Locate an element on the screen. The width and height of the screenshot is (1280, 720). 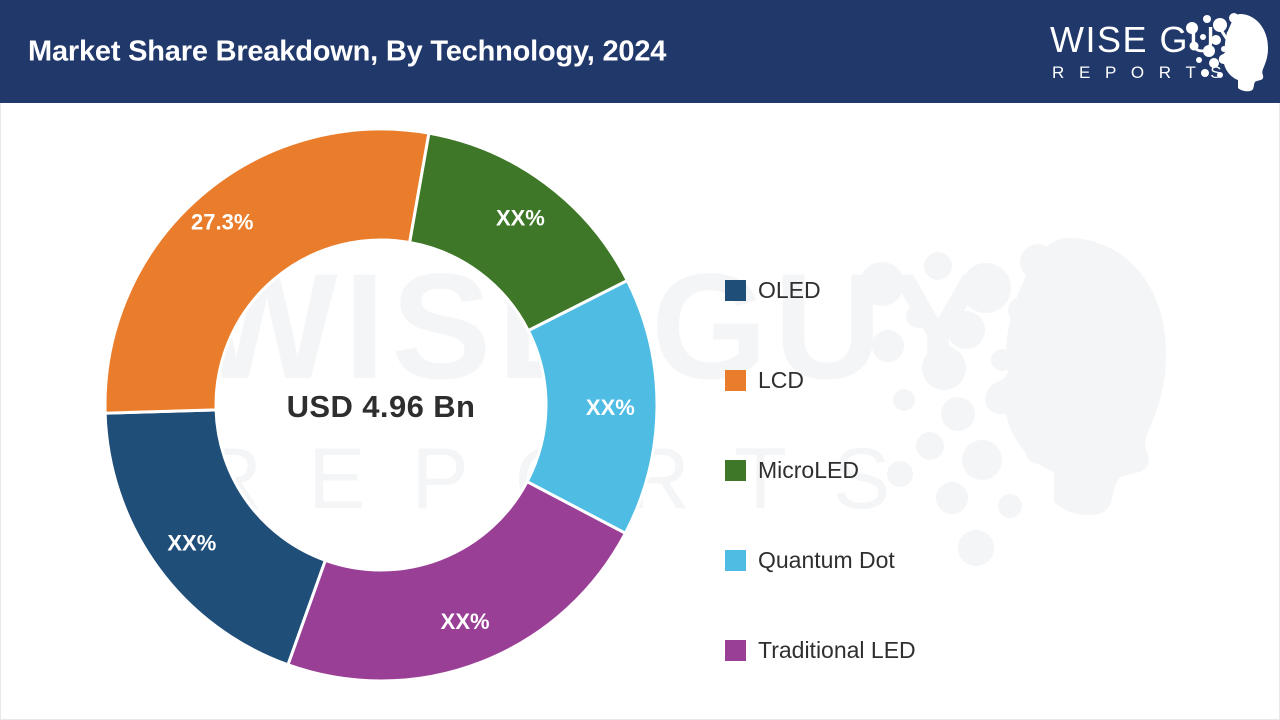
donut-slice-oled is located at coordinates (215, 537).